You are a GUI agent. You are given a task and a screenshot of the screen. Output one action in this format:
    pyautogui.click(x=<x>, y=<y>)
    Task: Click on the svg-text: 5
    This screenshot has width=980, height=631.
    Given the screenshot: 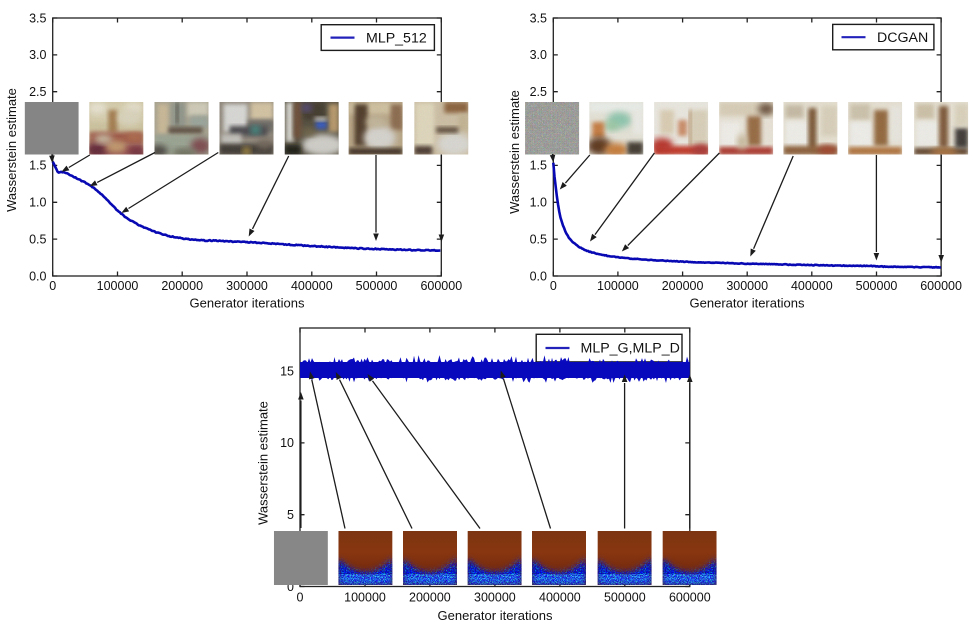 What is the action you would take?
    pyautogui.click(x=290, y=515)
    